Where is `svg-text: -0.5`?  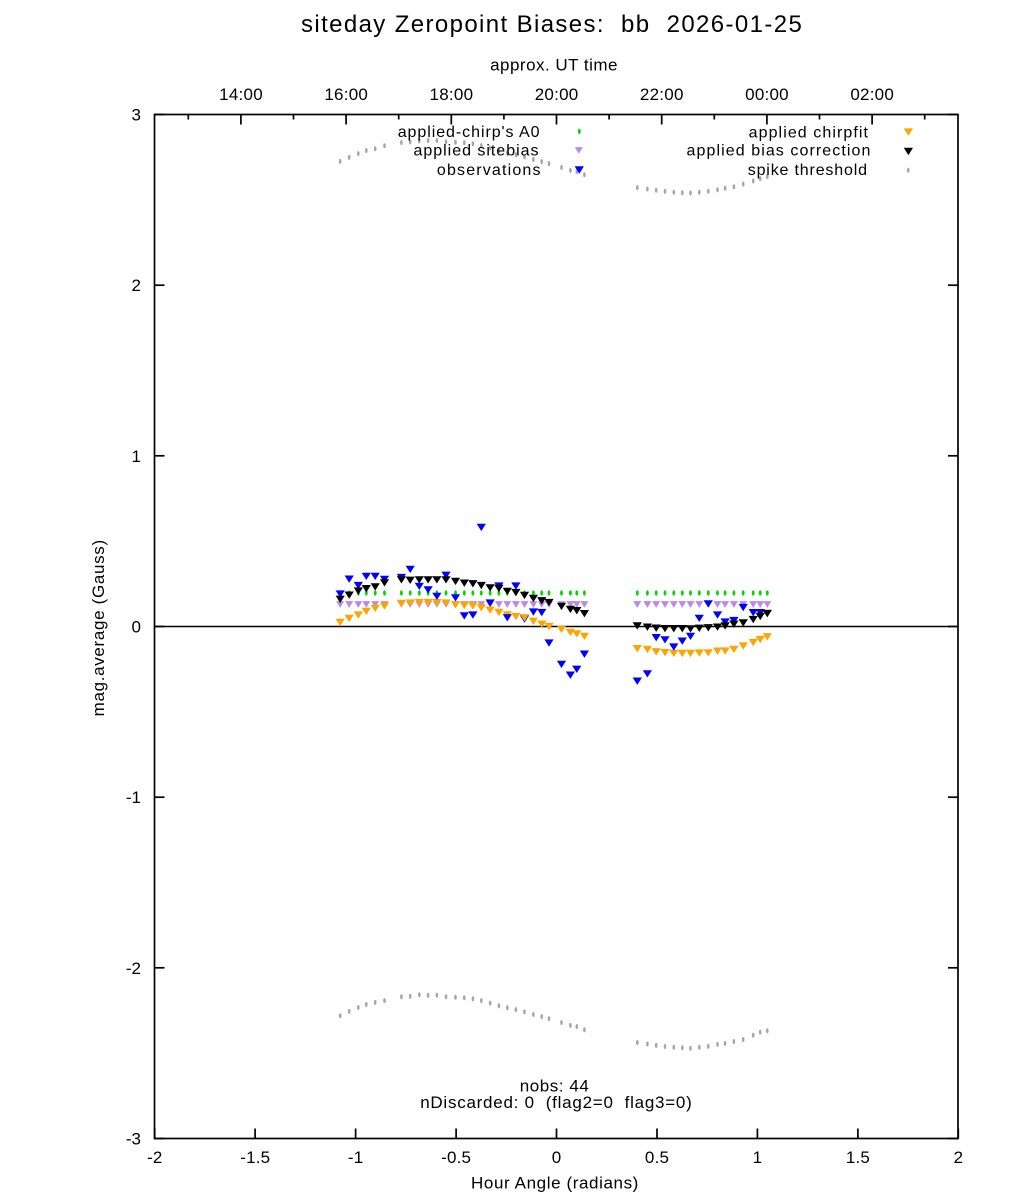 svg-text: -0.5 is located at coordinates (456, 1157).